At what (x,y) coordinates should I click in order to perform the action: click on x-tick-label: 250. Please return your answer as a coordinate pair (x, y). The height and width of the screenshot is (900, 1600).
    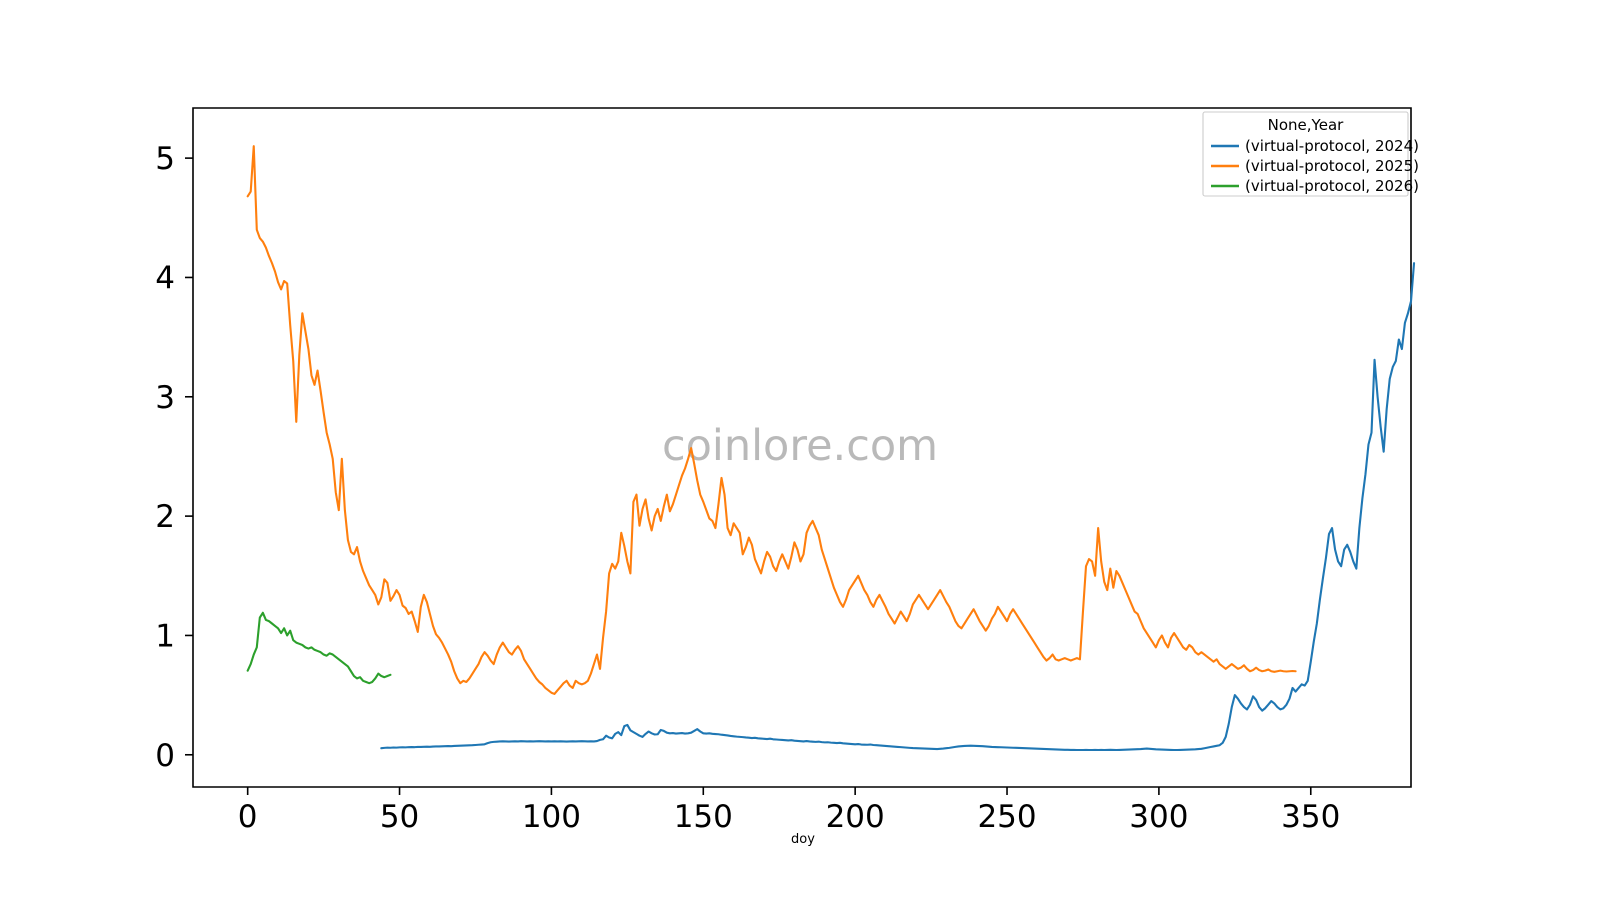
    Looking at the image, I should click on (1006, 817).